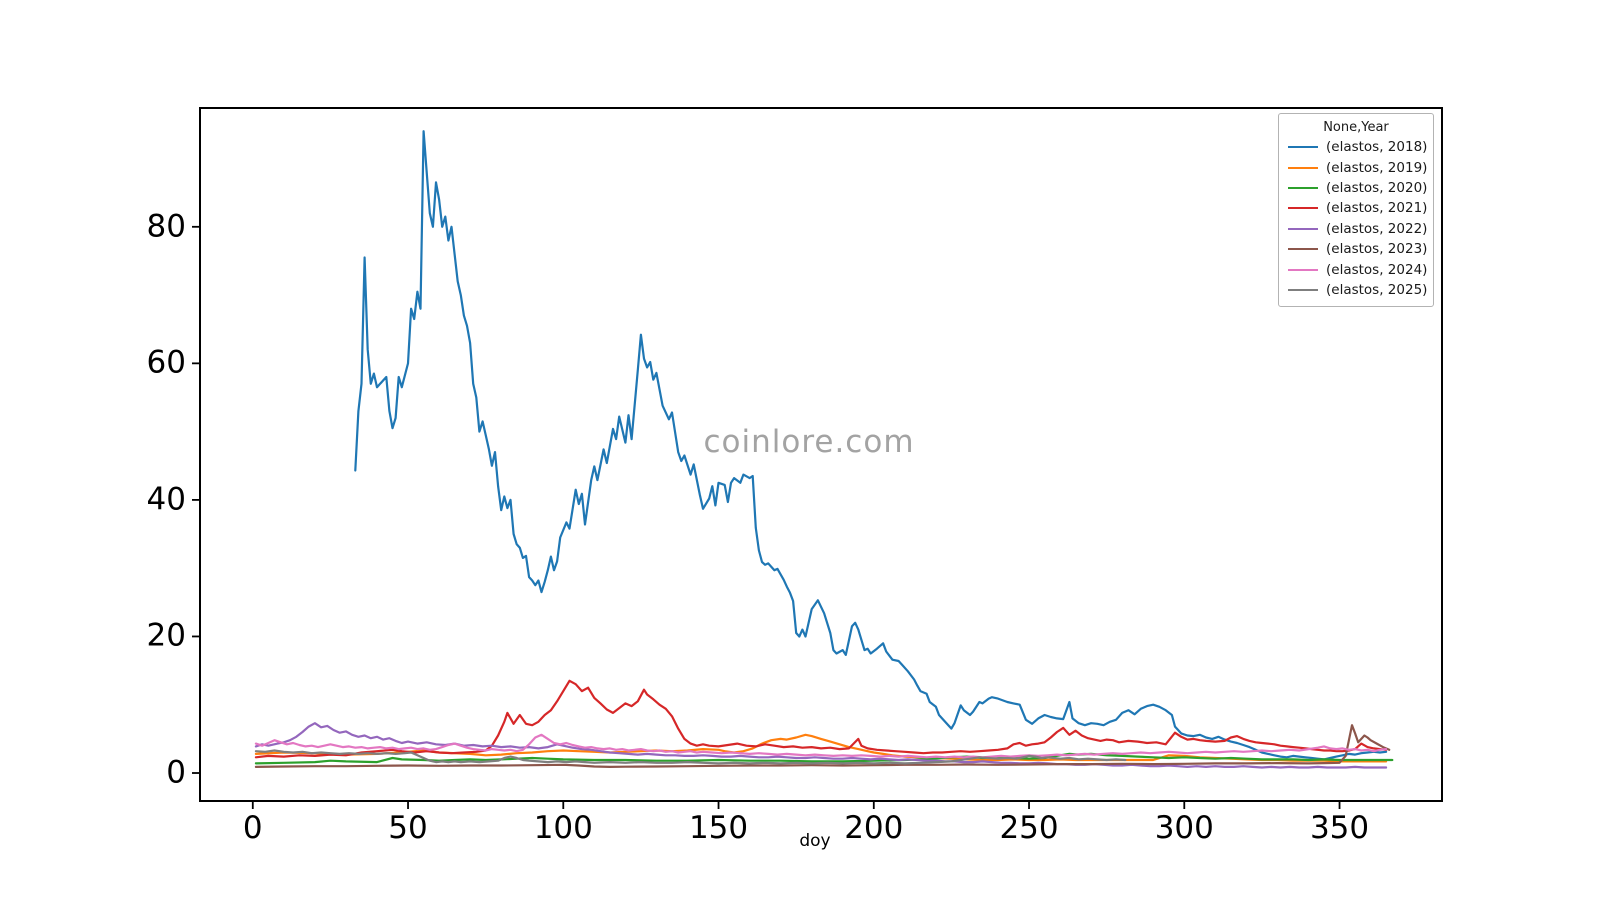 This screenshot has height=900, width=1600. What do you see at coordinates (1377, 249) in the screenshot?
I see `legend-entry-label: (elastos, 2023)` at bounding box center [1377, 249].